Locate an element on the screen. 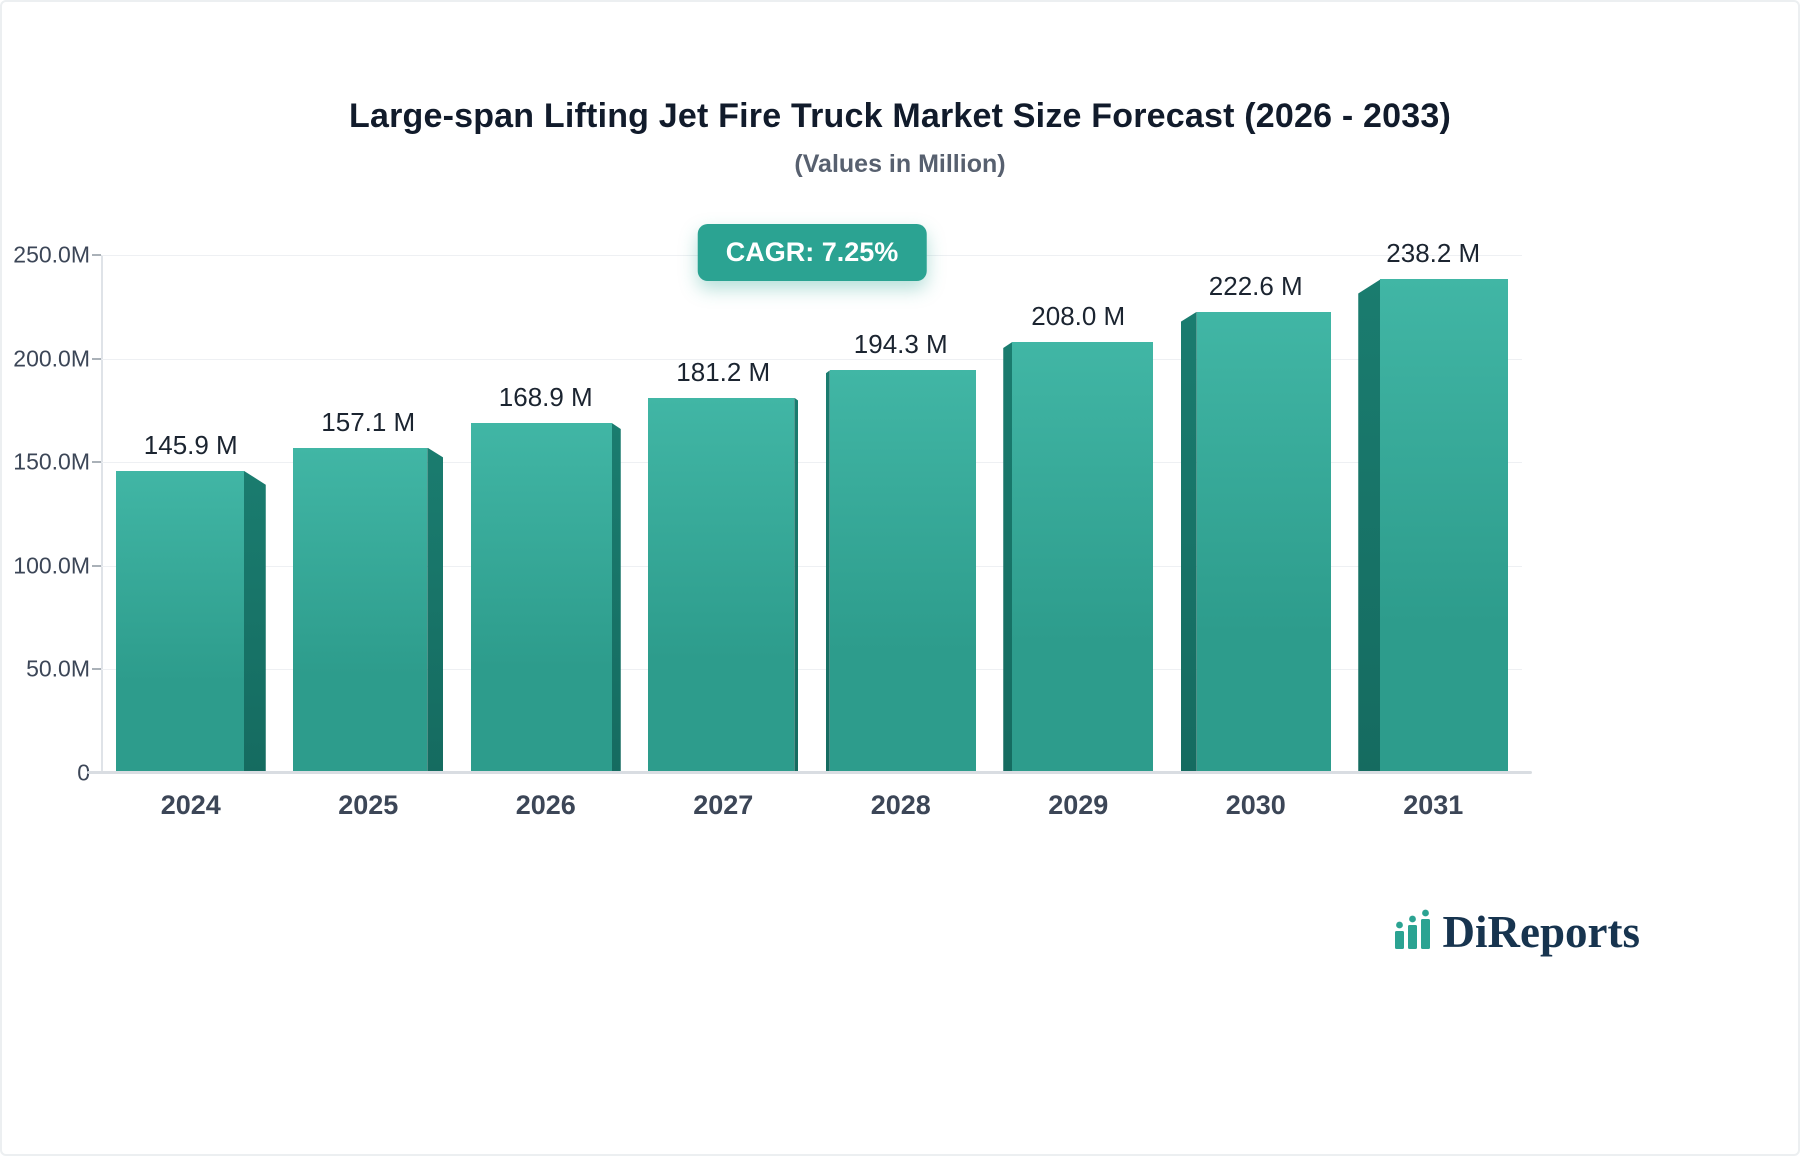  bar-2030: 222.6 M is located at coordinates (1255, 522).